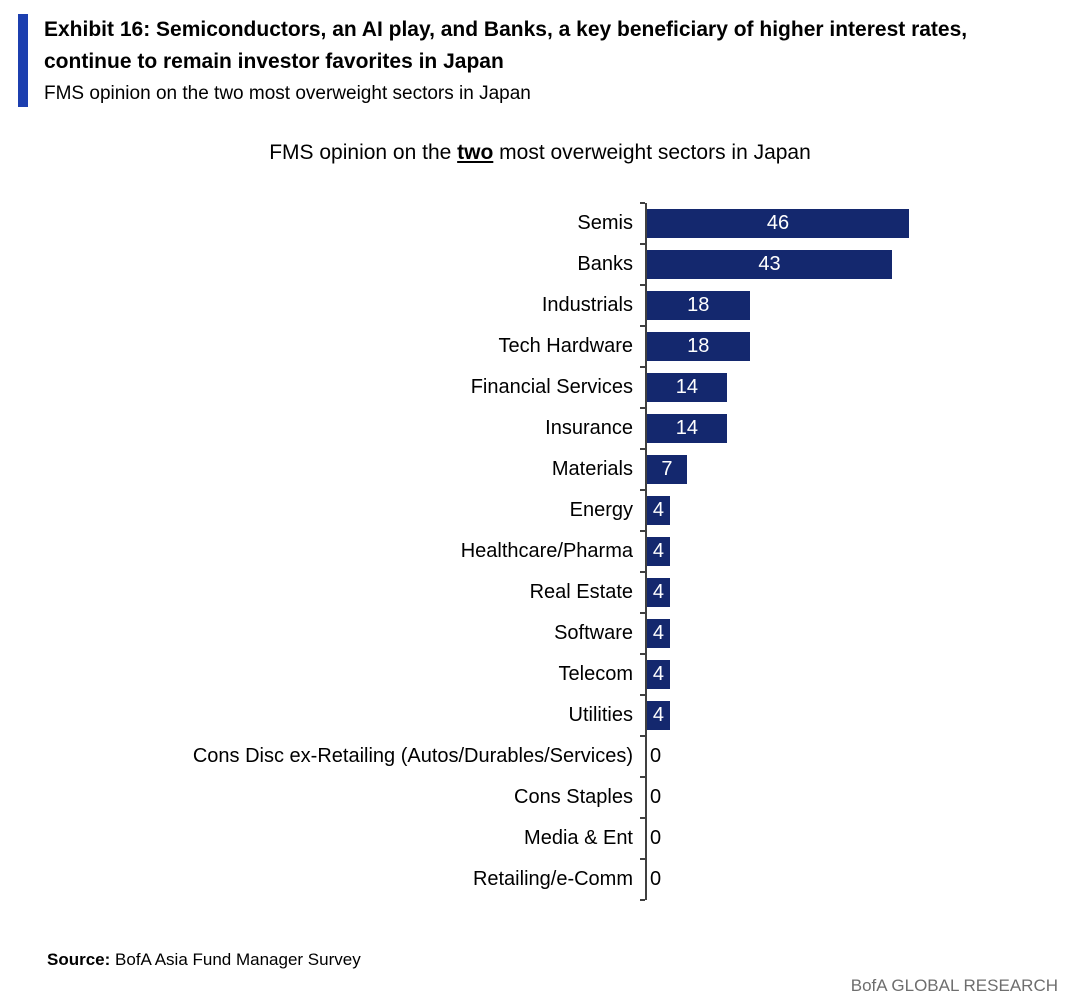  I want to click on category-label: Semis, so click(605, 222).